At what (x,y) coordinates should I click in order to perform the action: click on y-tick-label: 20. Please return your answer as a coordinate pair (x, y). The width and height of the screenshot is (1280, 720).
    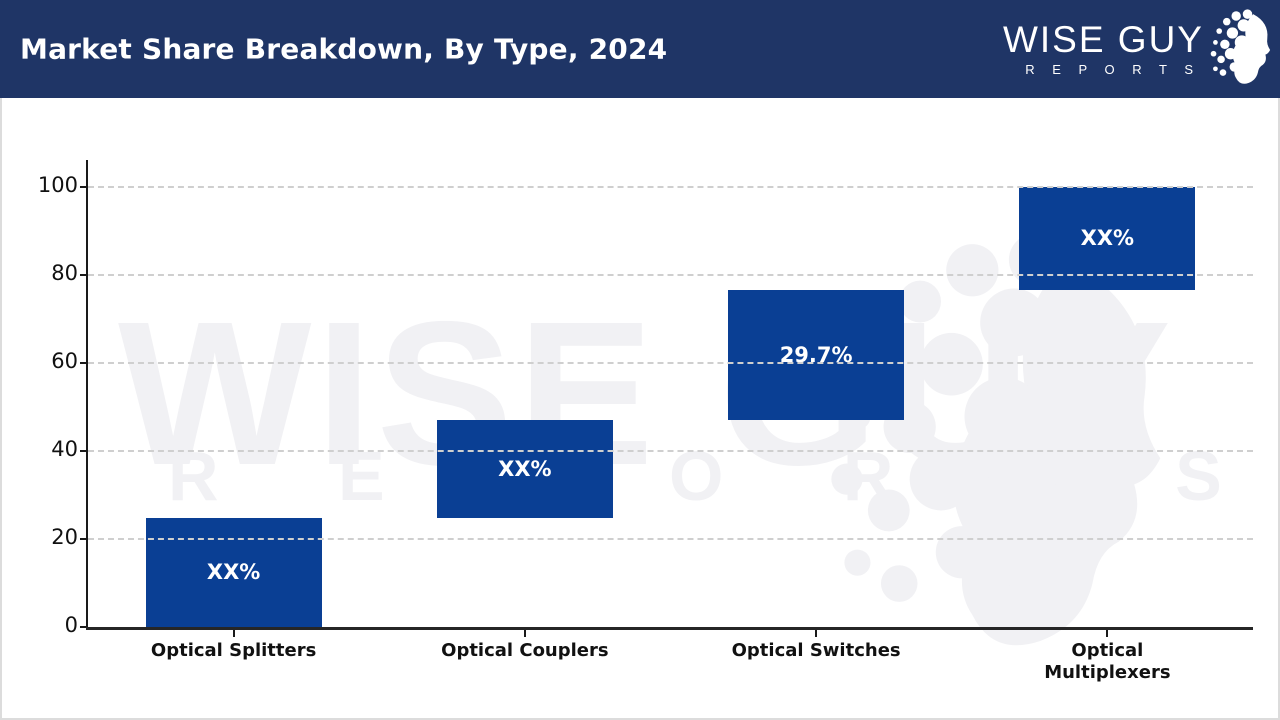
    Looking at the image, I should click on (64, 537).